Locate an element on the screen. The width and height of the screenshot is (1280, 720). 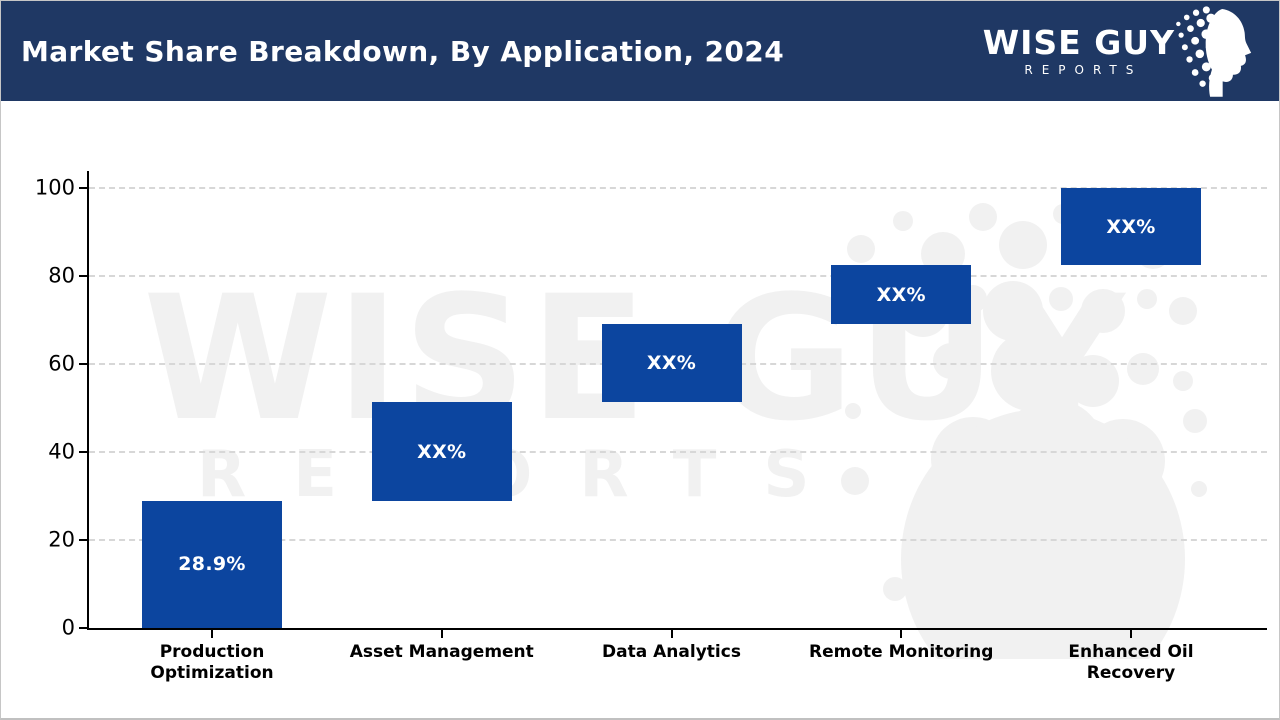
bar-asset-management: XX% is located at coordinates (441, 451).